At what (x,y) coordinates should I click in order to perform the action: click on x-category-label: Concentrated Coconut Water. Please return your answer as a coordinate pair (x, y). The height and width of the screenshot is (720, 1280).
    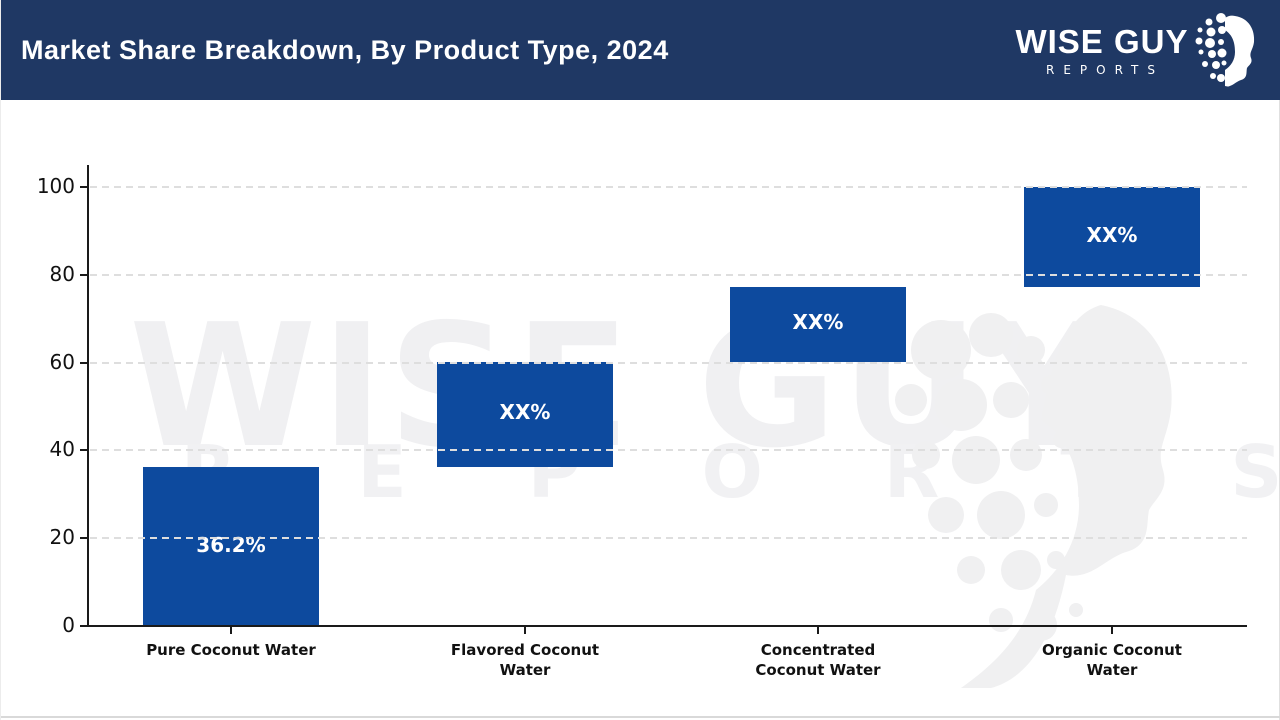
    Looking at the image, I should click on (818, 660).